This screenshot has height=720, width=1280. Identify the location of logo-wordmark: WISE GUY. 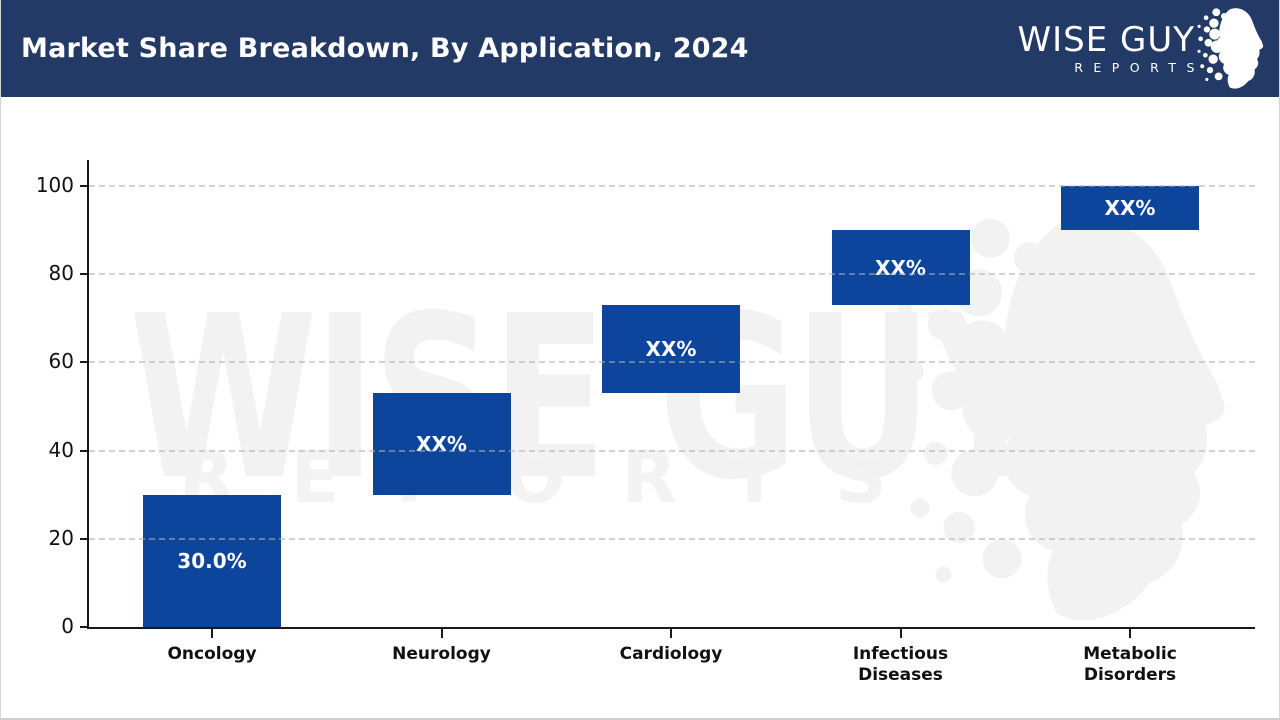
(1106, 40).